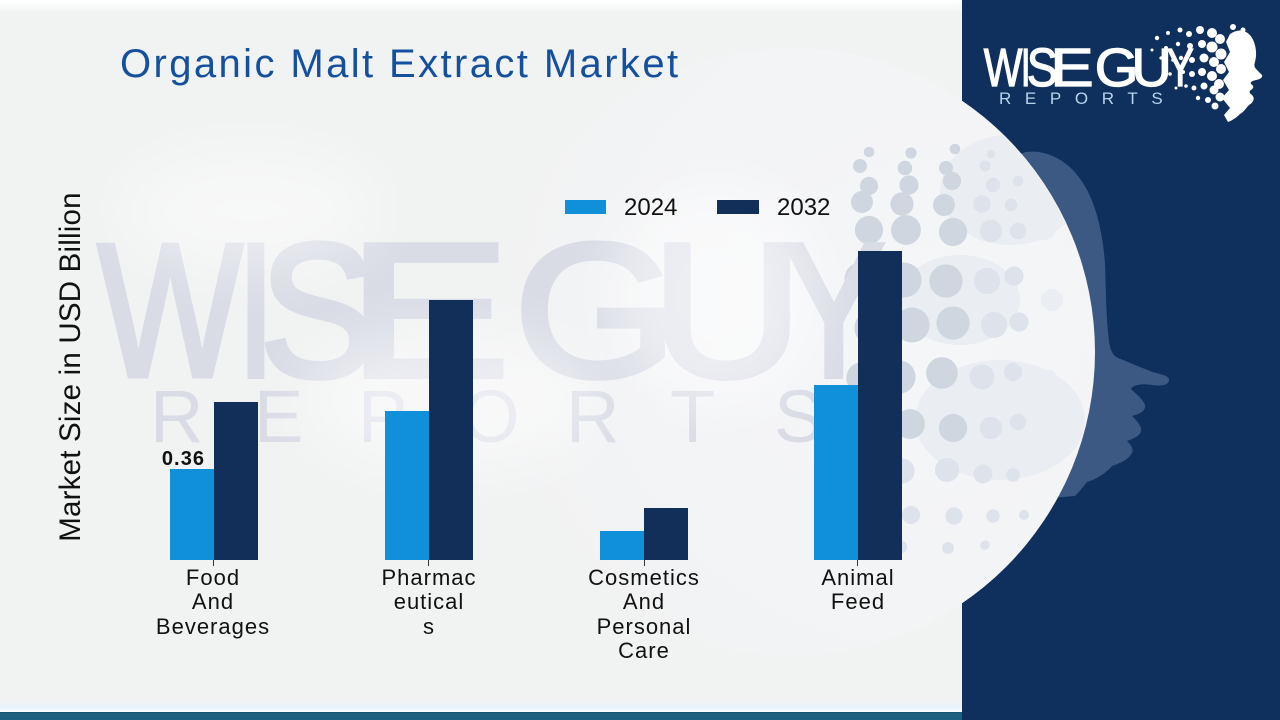 The width and height of the screenshot is (1280, 720). I want to click on svg-text: REPORTS, so click(1089, 98).